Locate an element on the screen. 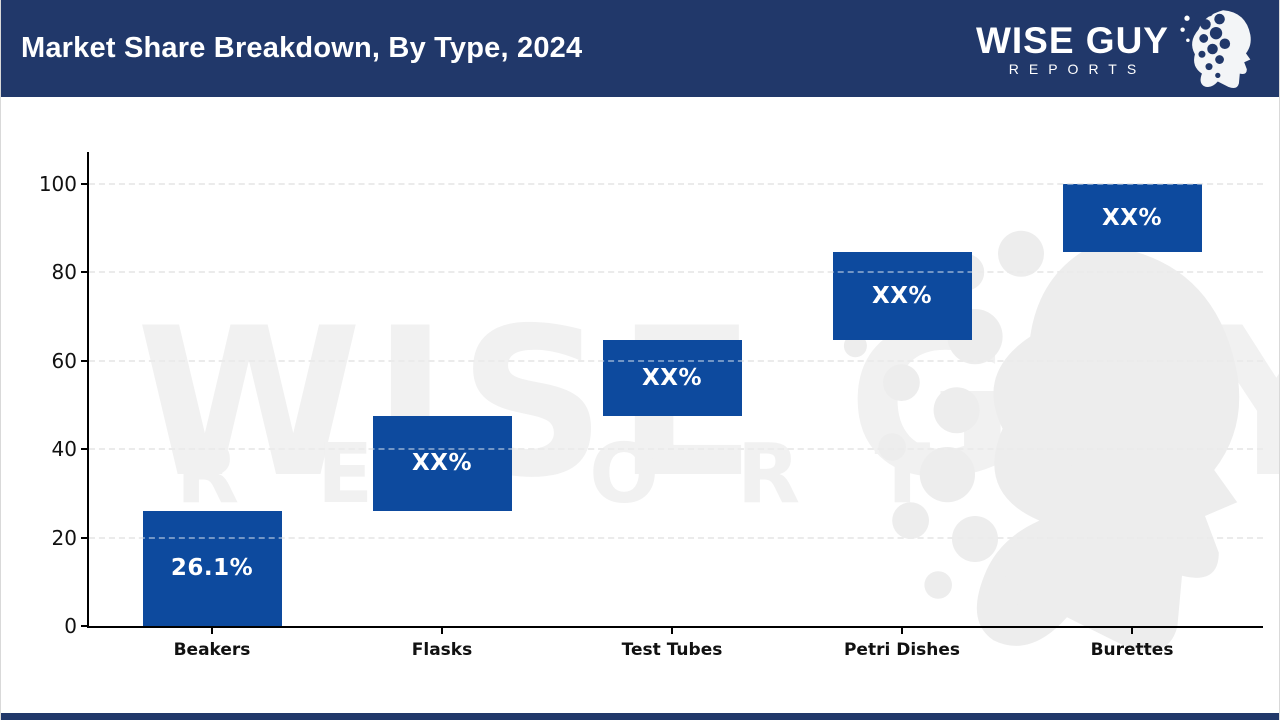 This screenshot has height=720, width=1280. x-category-label: Test Tubes is located at coordinates (672, 650).